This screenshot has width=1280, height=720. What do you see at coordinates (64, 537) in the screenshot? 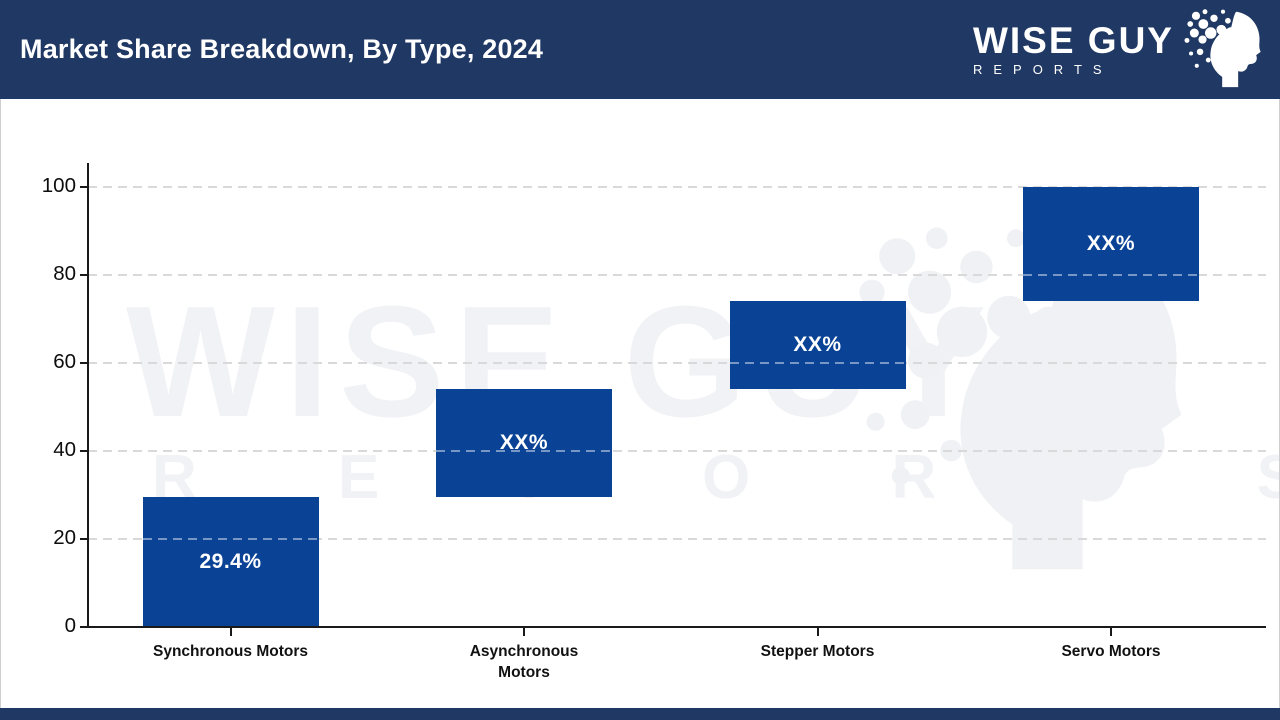
I see `y-tick-label: 20` at bounding box center [64, 537].